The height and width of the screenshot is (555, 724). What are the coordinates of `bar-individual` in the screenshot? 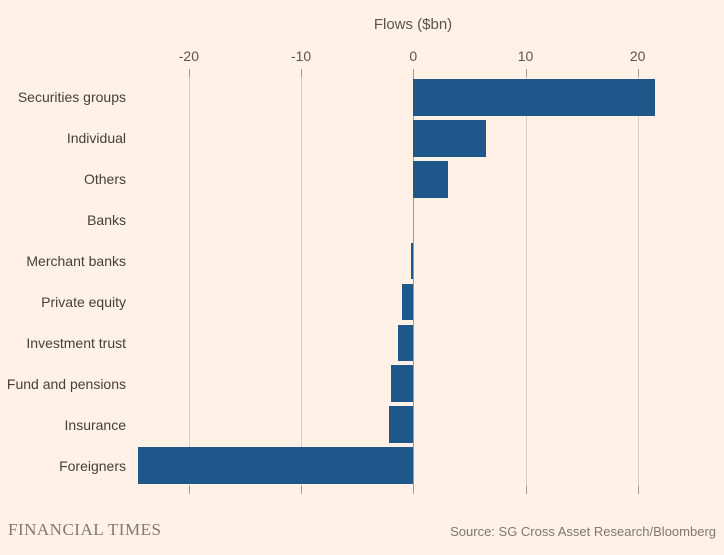 It's located at (450, 138).